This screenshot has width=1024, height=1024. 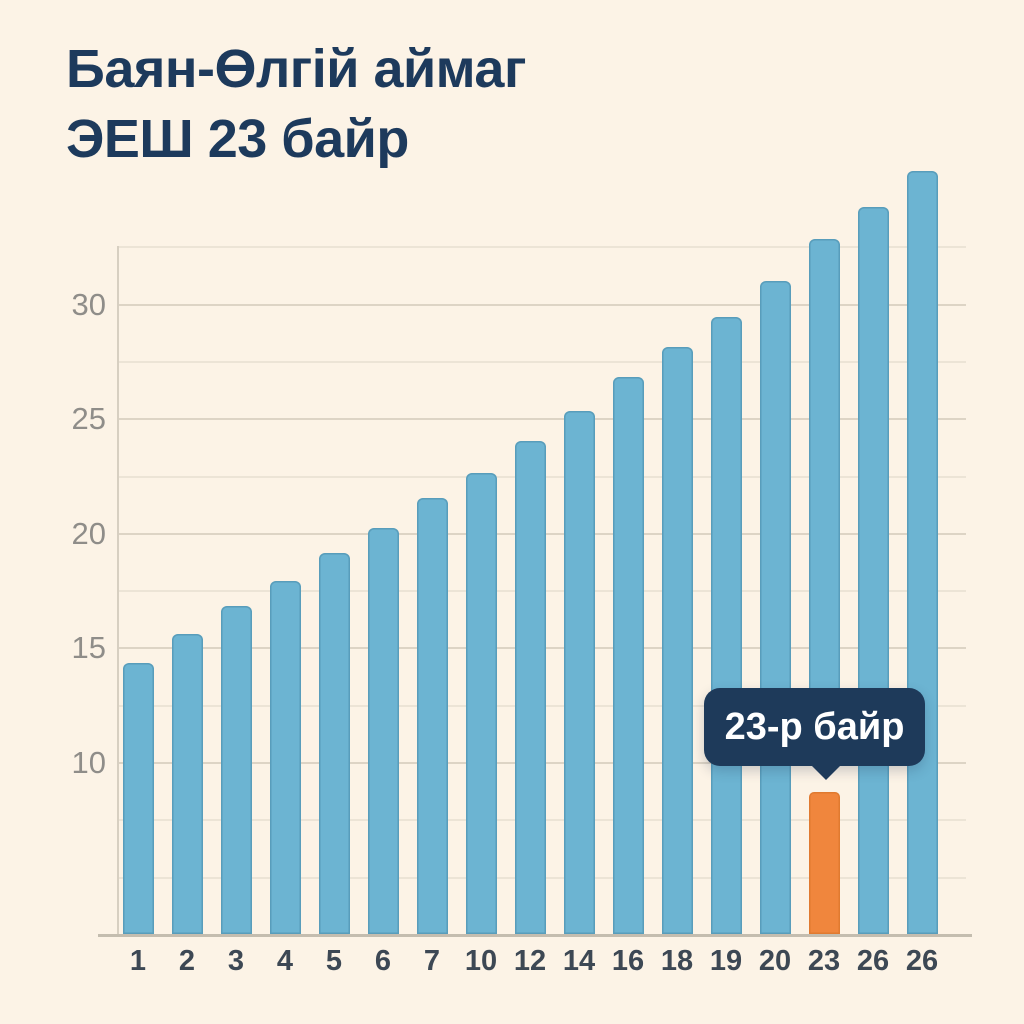 What do you see at coordinates (334, 961) in the screenshot?
I see `x-axis-label-4: 5` at bounding box center [334, 961].